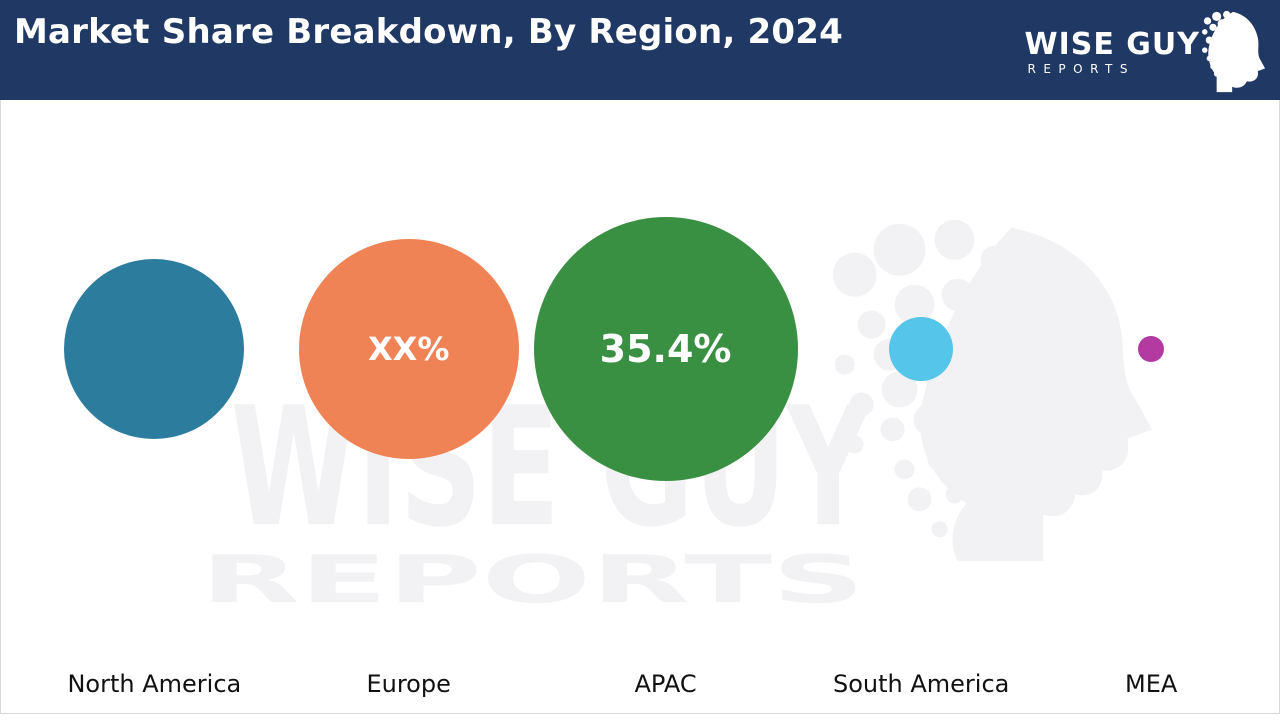 This screenshot has width=1280, height=720. I want to click on logo-subtitle: REPORTS, so click(1081, 69).